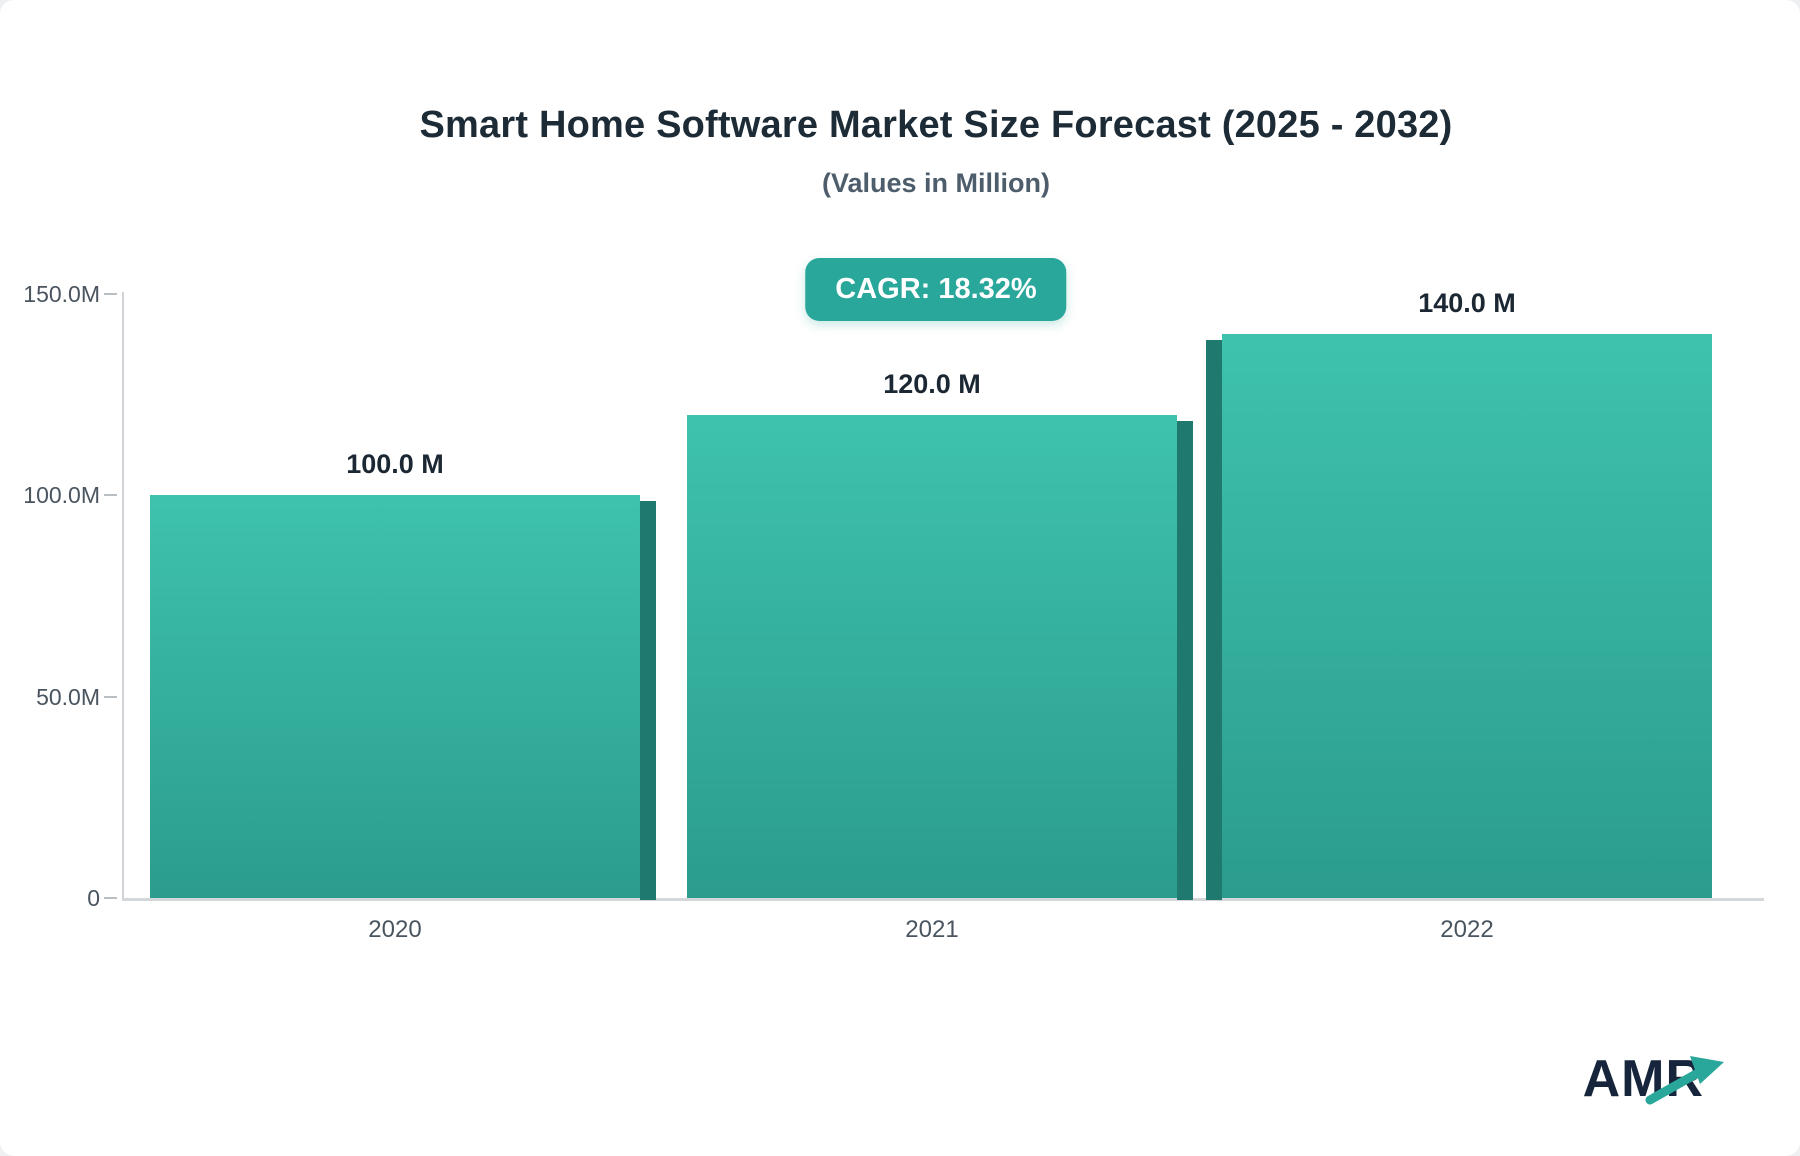  Describe the element at coordinates (1467, 303) in the screenshot. I see `bar-value-label: 140.0 M` at that location.